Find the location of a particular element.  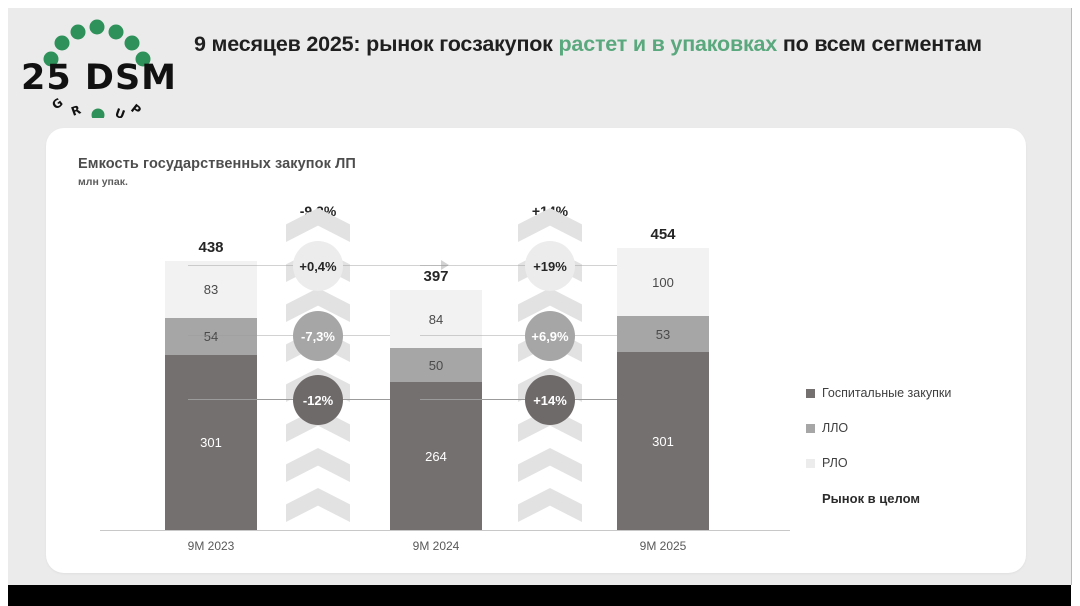

slide-title-highlight: растет и в упаковках is located at coordinates (668, 44).